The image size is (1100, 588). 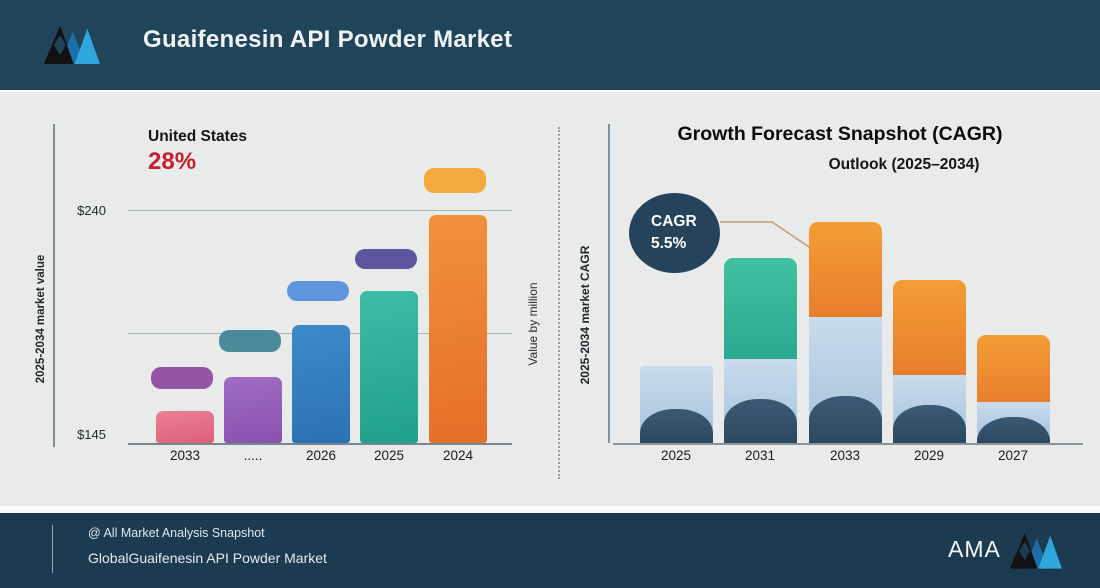 I want to click on left-chart-bar-2025, so click(x=389, y=366).